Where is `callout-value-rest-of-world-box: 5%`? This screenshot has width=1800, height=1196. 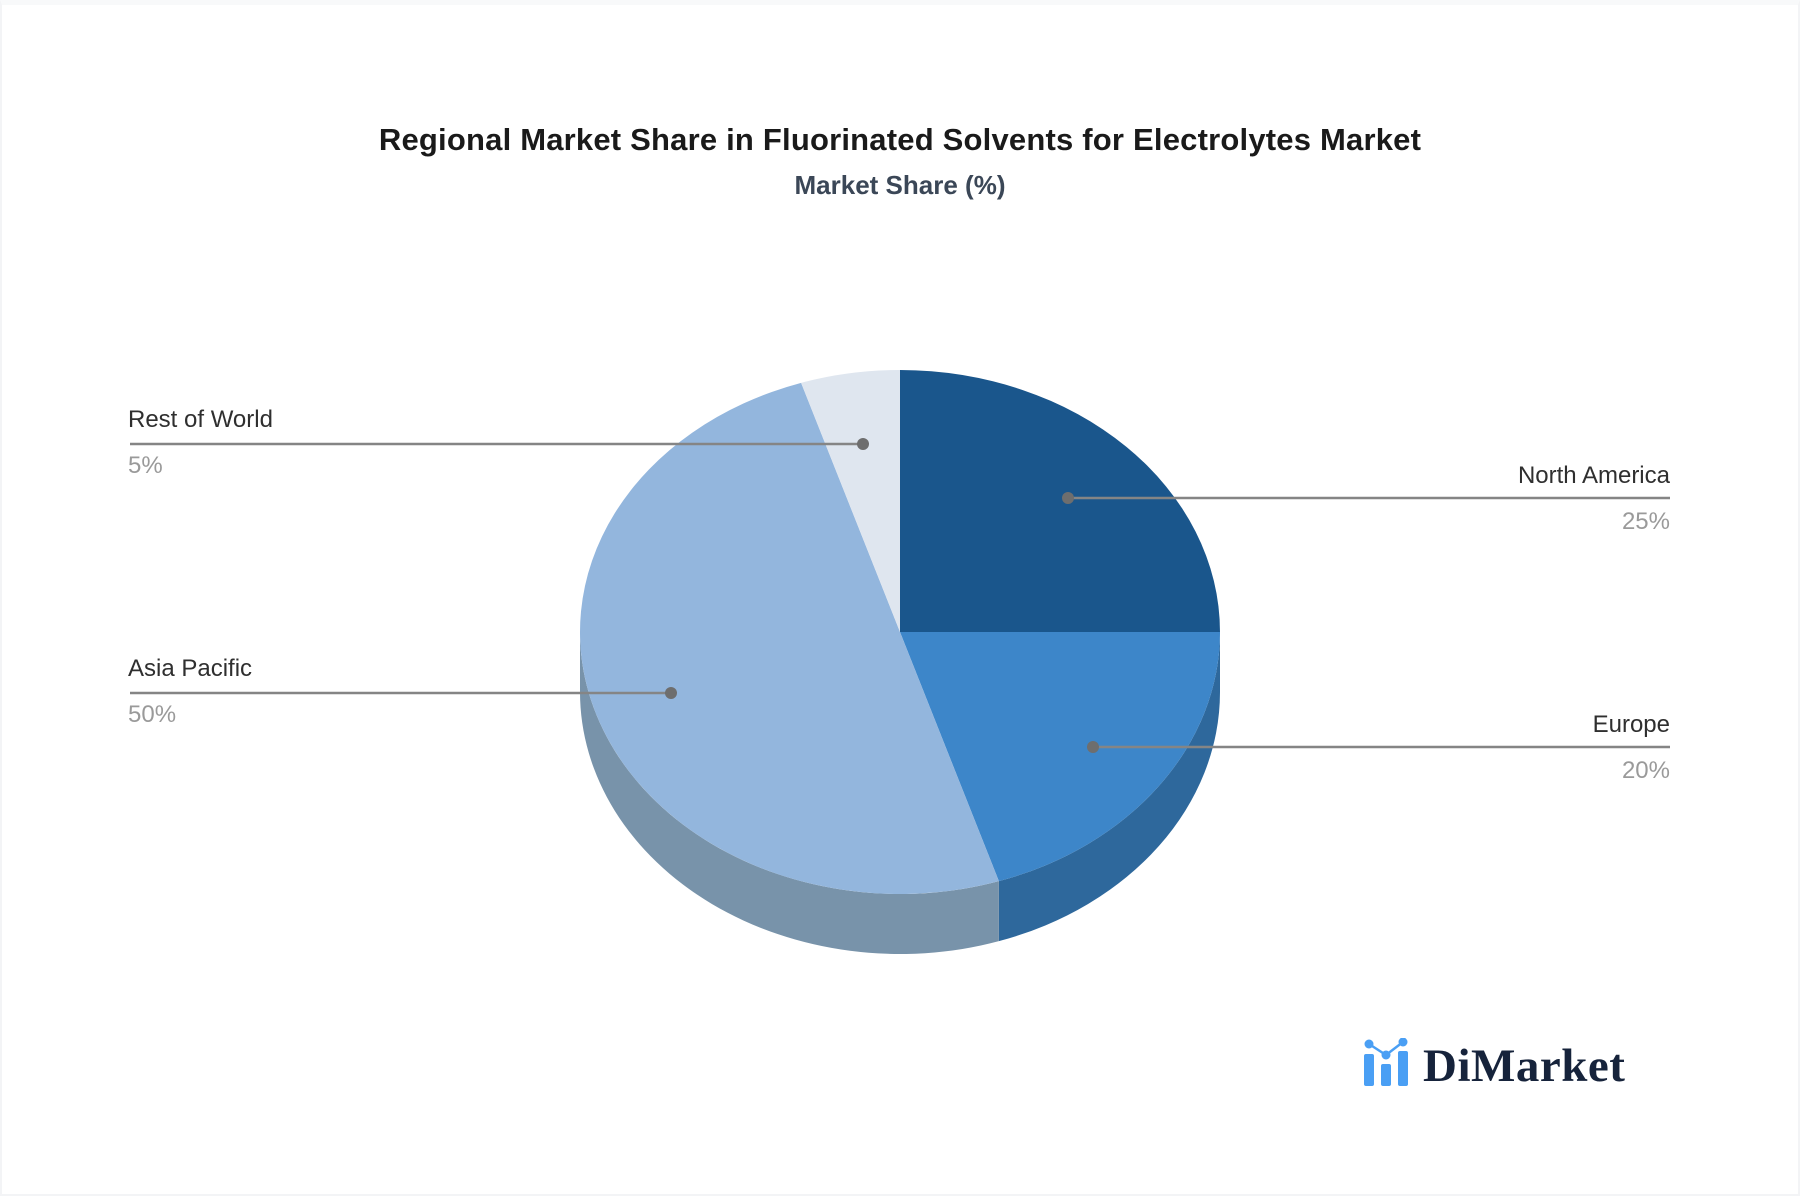 callout-value-rest-of-world-box: 5% is located at coordinates (145, 466).